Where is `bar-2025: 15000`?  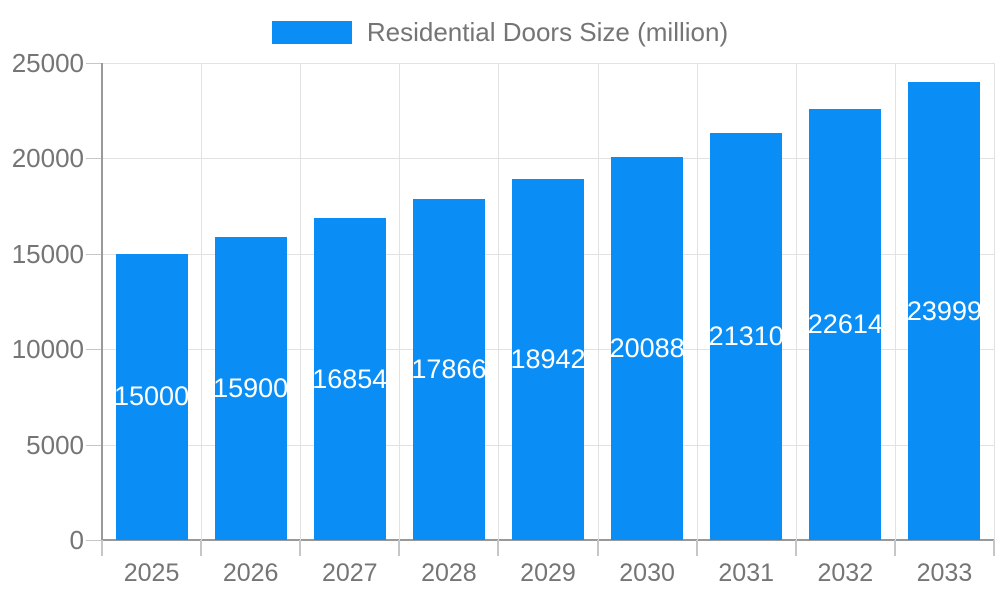 bar-2025: 15000 is located at coordinates (152, 396).